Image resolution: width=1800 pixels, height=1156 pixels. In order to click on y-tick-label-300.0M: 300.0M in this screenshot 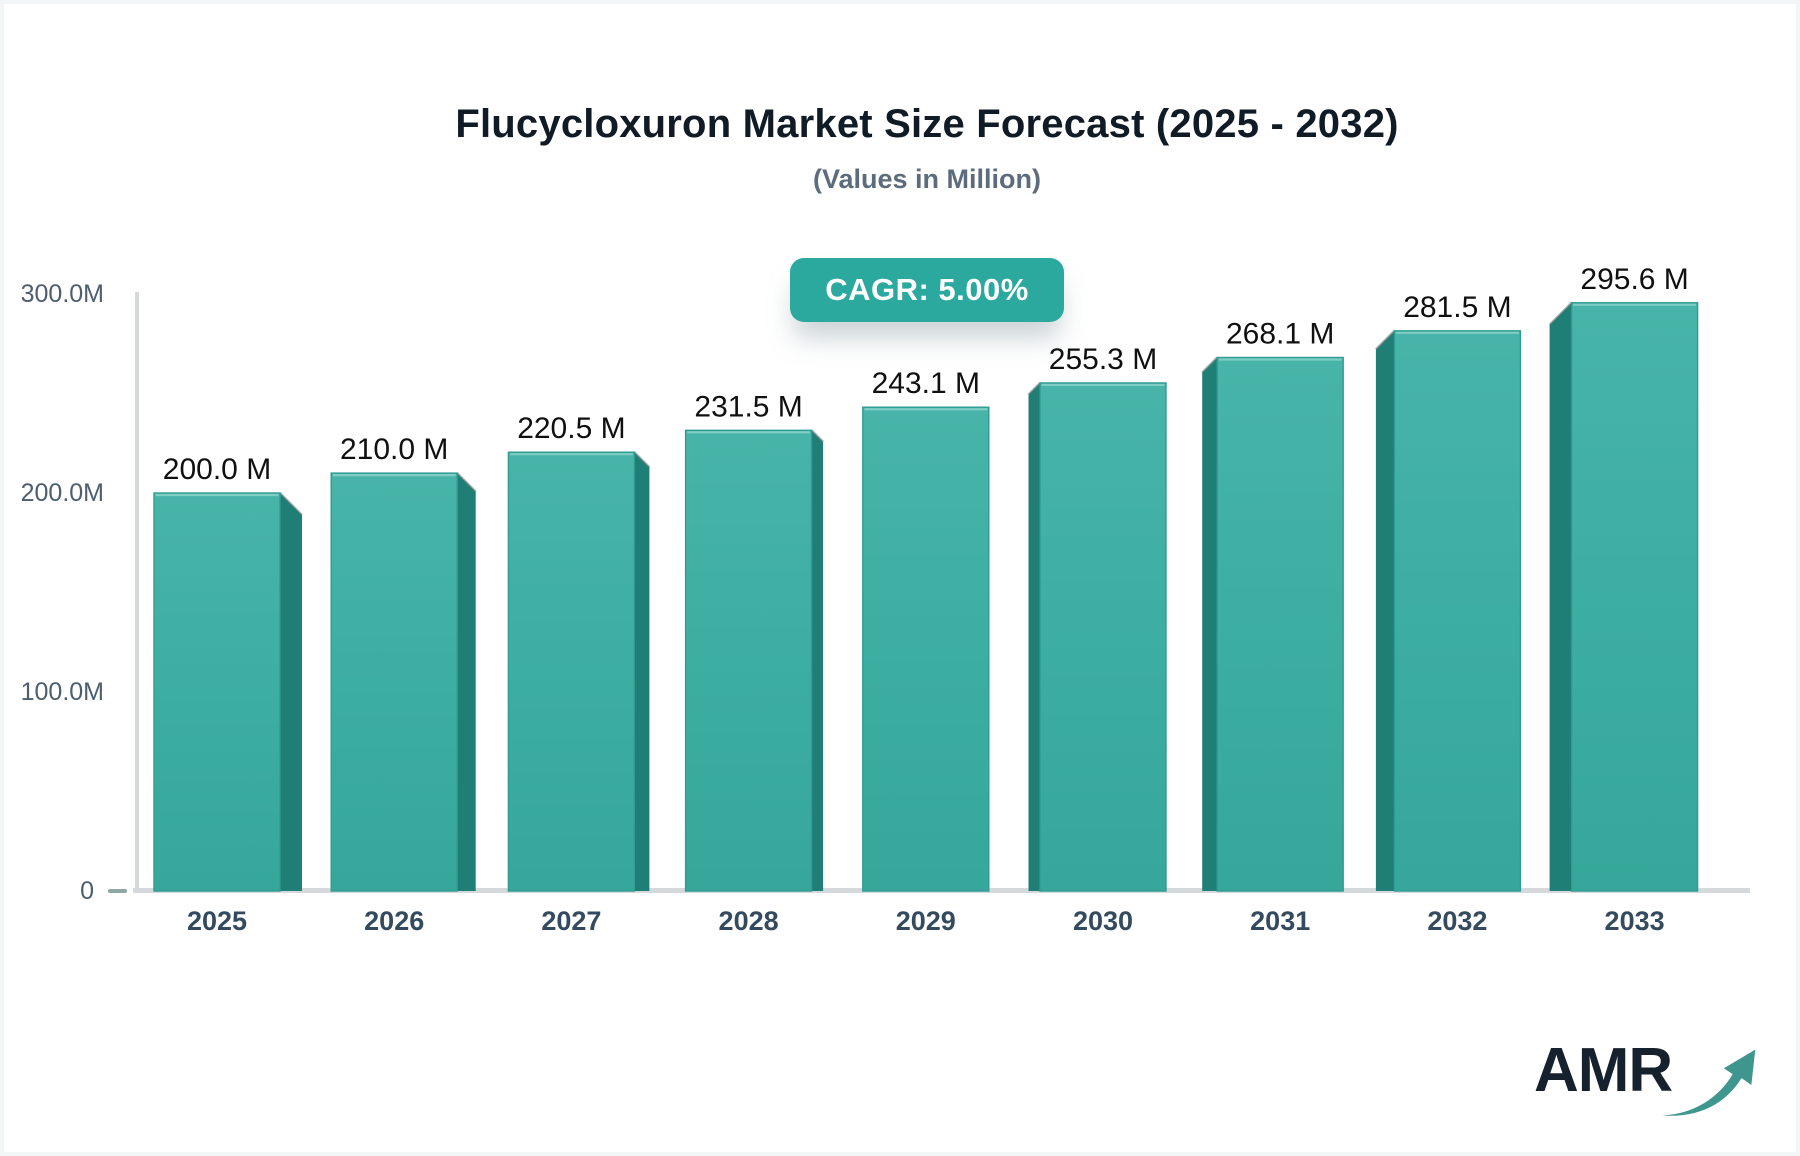, I will do `click(62, 294)`.